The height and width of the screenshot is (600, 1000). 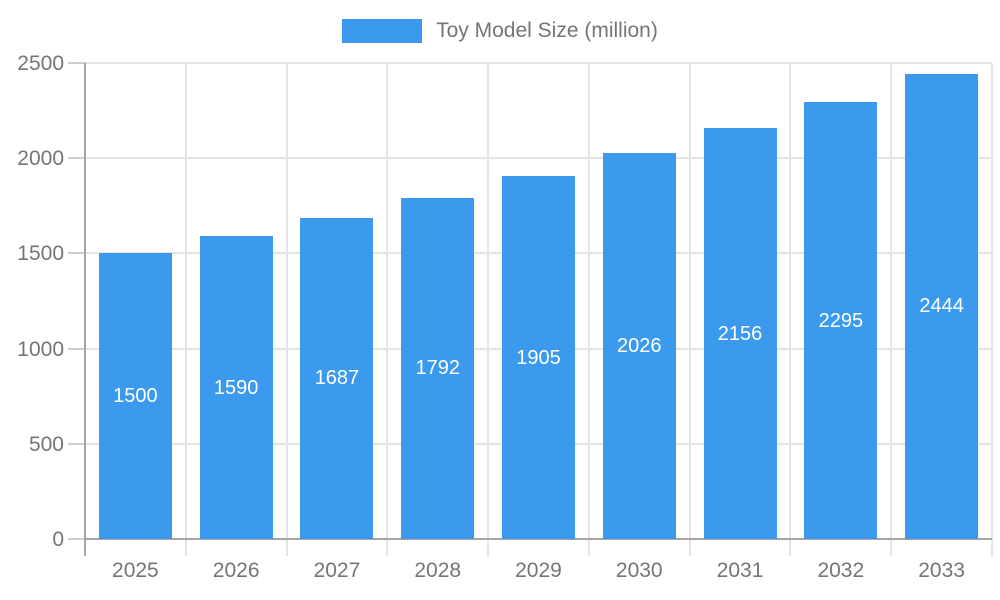 I want to click on bar-2030: 2026, so click(x=639, y=346).